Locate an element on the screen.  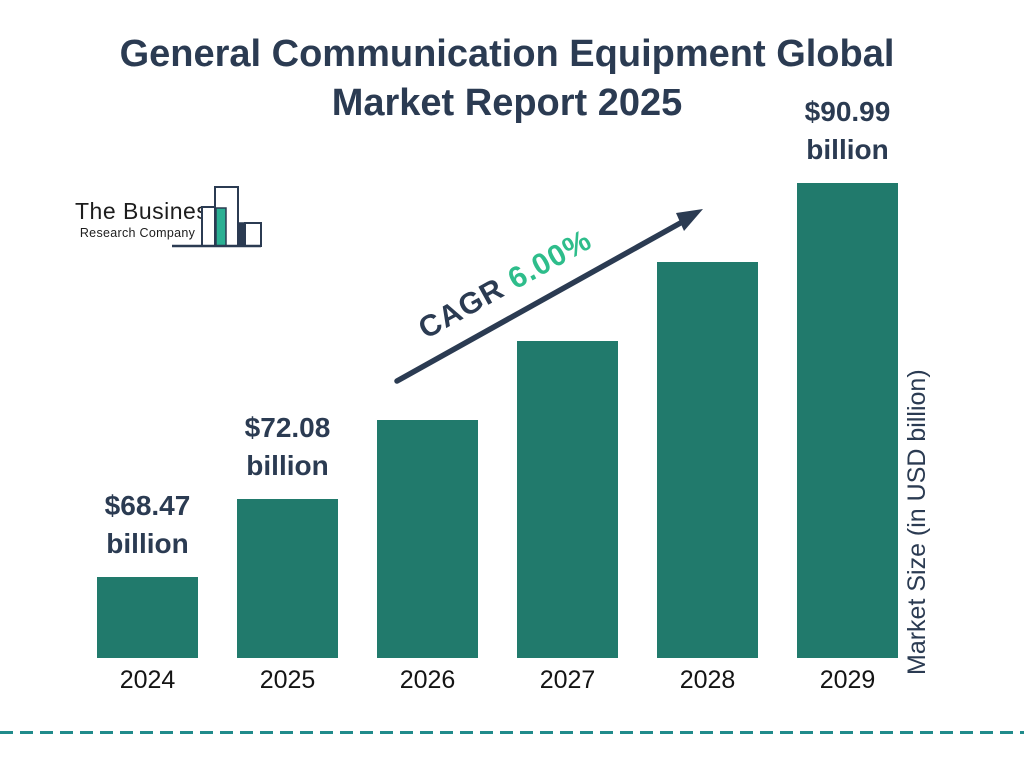
bar-value-label-2025: $72.08 billion is located at coordinates (287, 446).